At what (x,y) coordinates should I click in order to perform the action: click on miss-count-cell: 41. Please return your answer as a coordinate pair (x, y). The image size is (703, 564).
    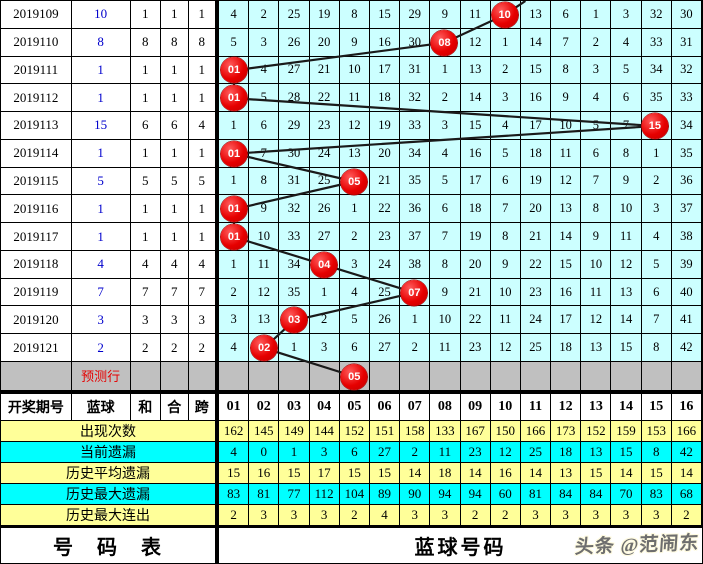
    Looking at the image, I should click on (686, 320).